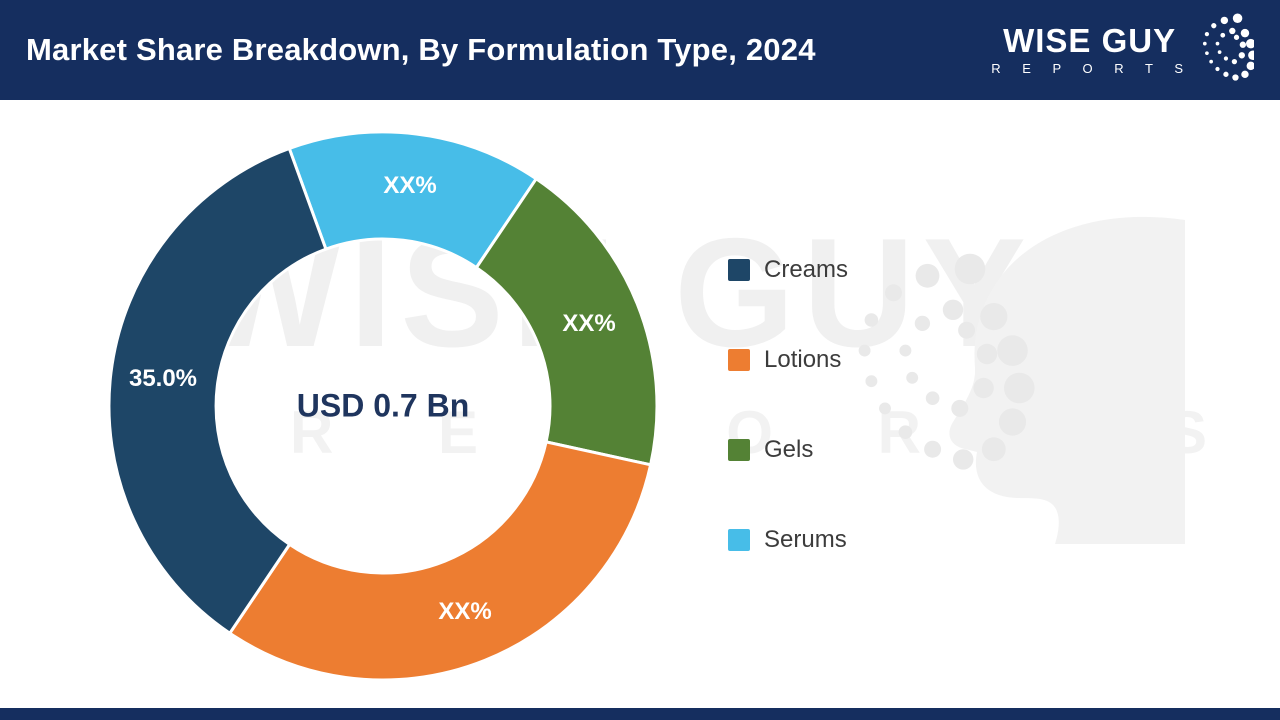 The height and width of the screenshot is (720, 1280). Describe the element at coordinates (1090, 40) in the screenshot. I see `logo-wordmark: WISE GUY` at that location.